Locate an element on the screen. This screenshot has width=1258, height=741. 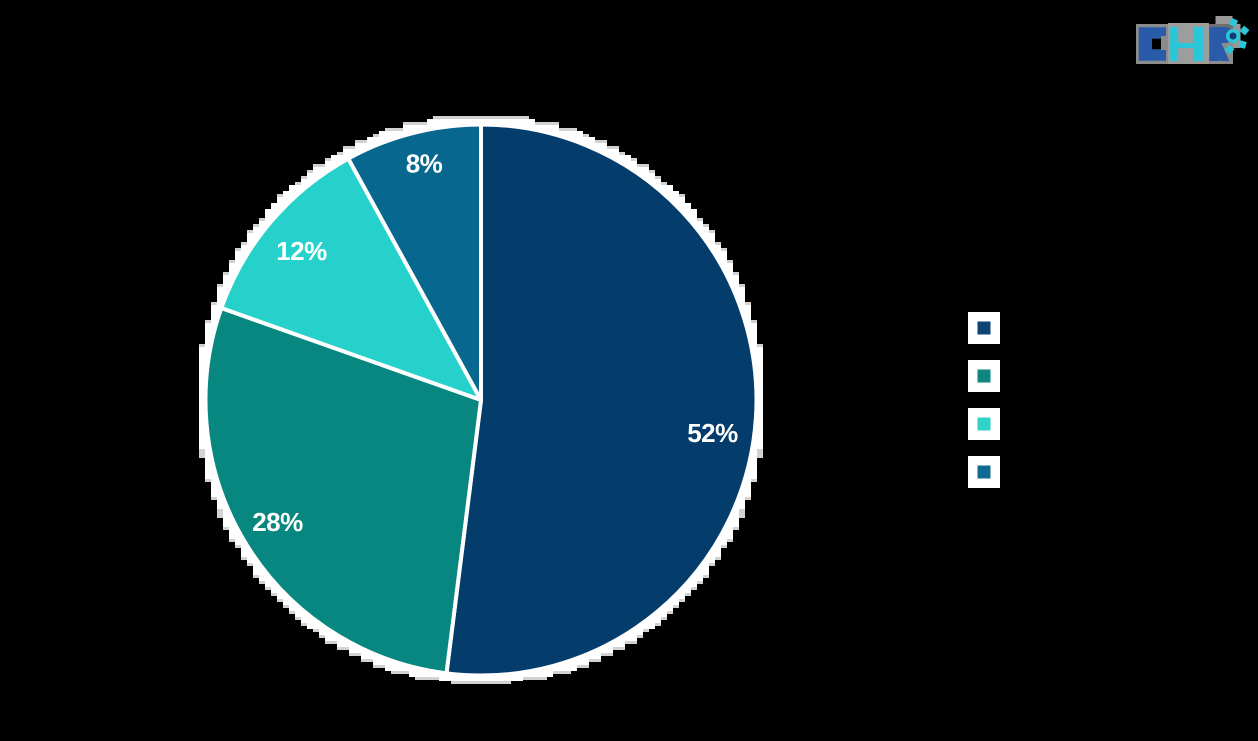
svg-text: 28% is located at coordinates (277, 522).